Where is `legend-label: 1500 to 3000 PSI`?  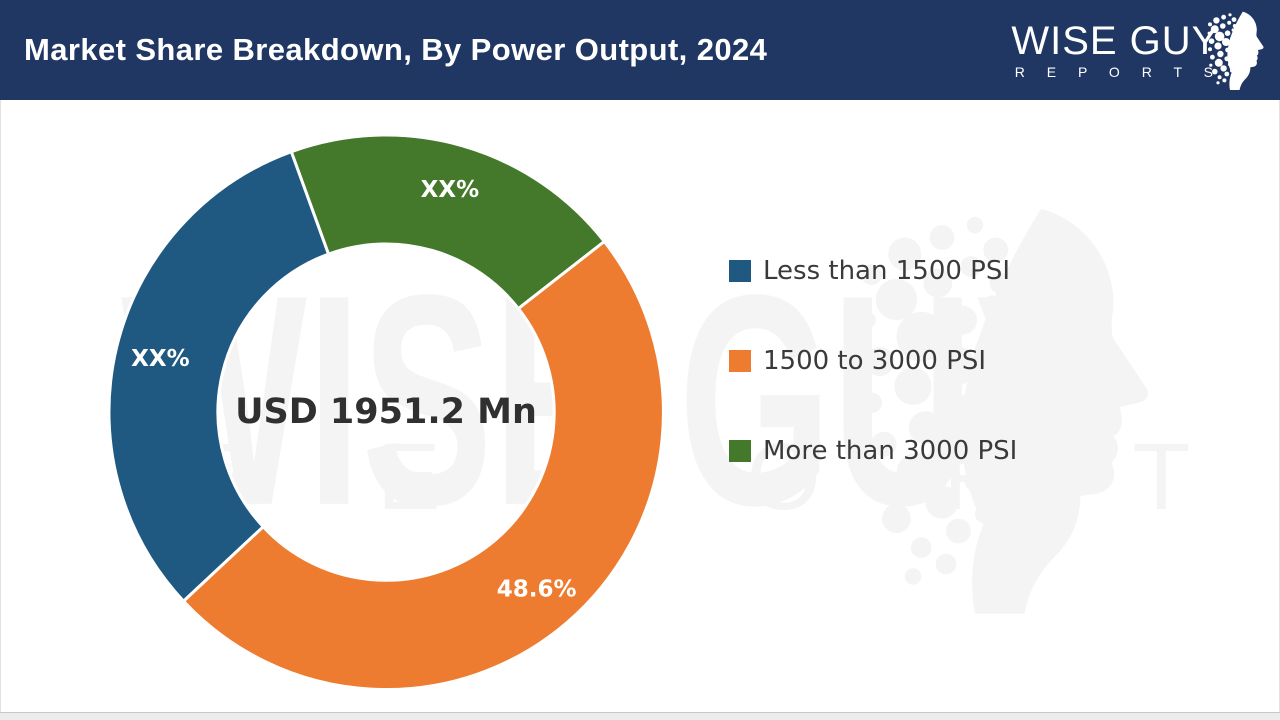 legend-label: 1500 to 3000 PSI is located at coordinates (875, 361).